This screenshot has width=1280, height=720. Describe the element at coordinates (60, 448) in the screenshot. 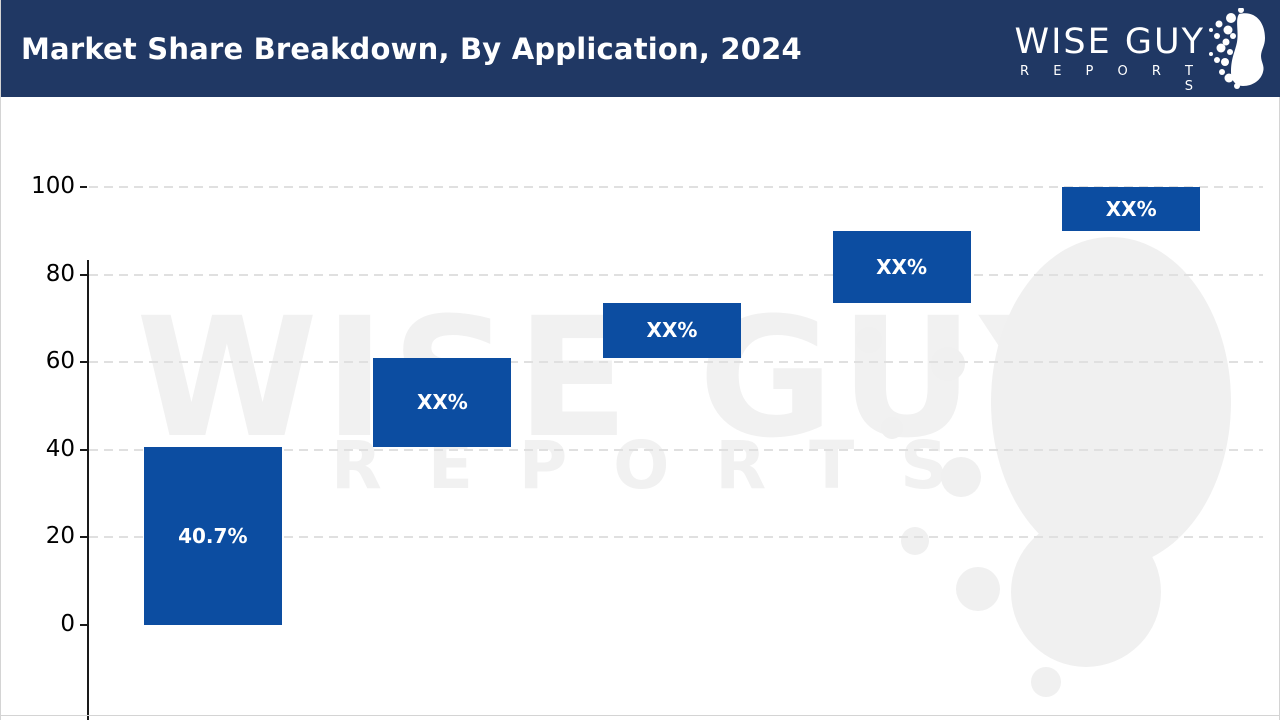

I see `y-tick-label-40: 40` at that location.